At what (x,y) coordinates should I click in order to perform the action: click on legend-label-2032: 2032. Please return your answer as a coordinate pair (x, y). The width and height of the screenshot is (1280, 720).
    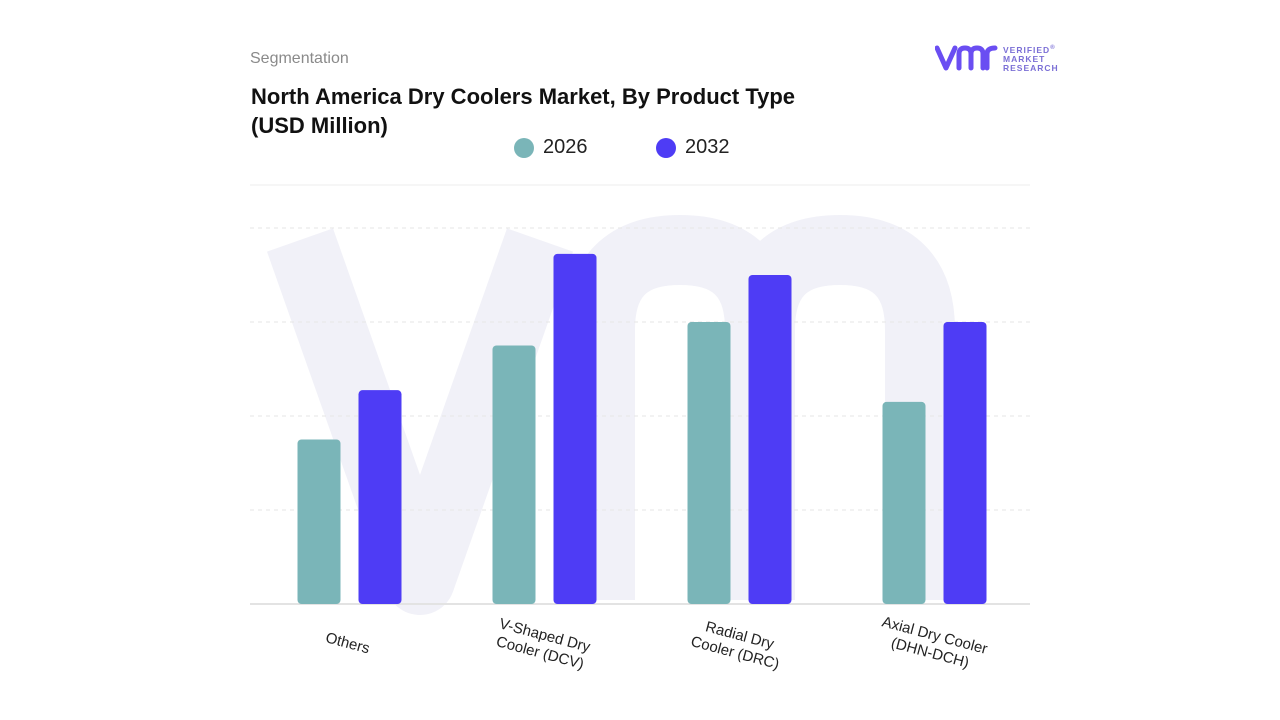
    Looking at the image, I should click on (707, 147).